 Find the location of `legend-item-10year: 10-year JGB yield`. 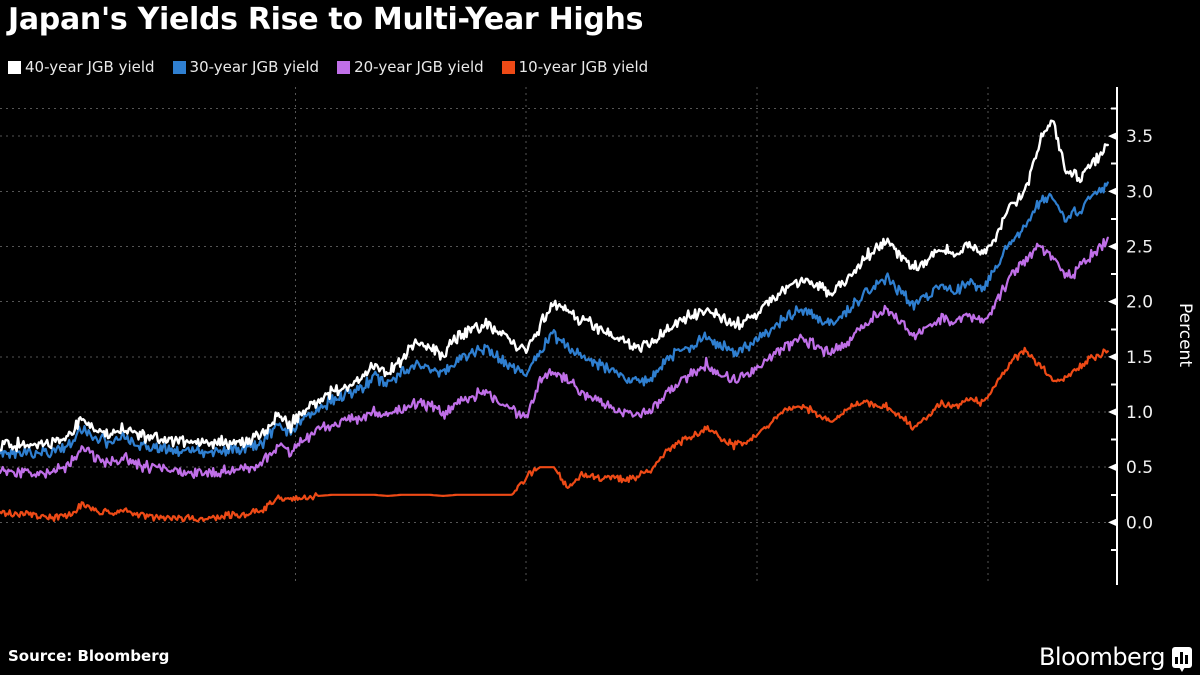

legend-item-10year: 10-year JGB yield is located at coordinates (575, 67).